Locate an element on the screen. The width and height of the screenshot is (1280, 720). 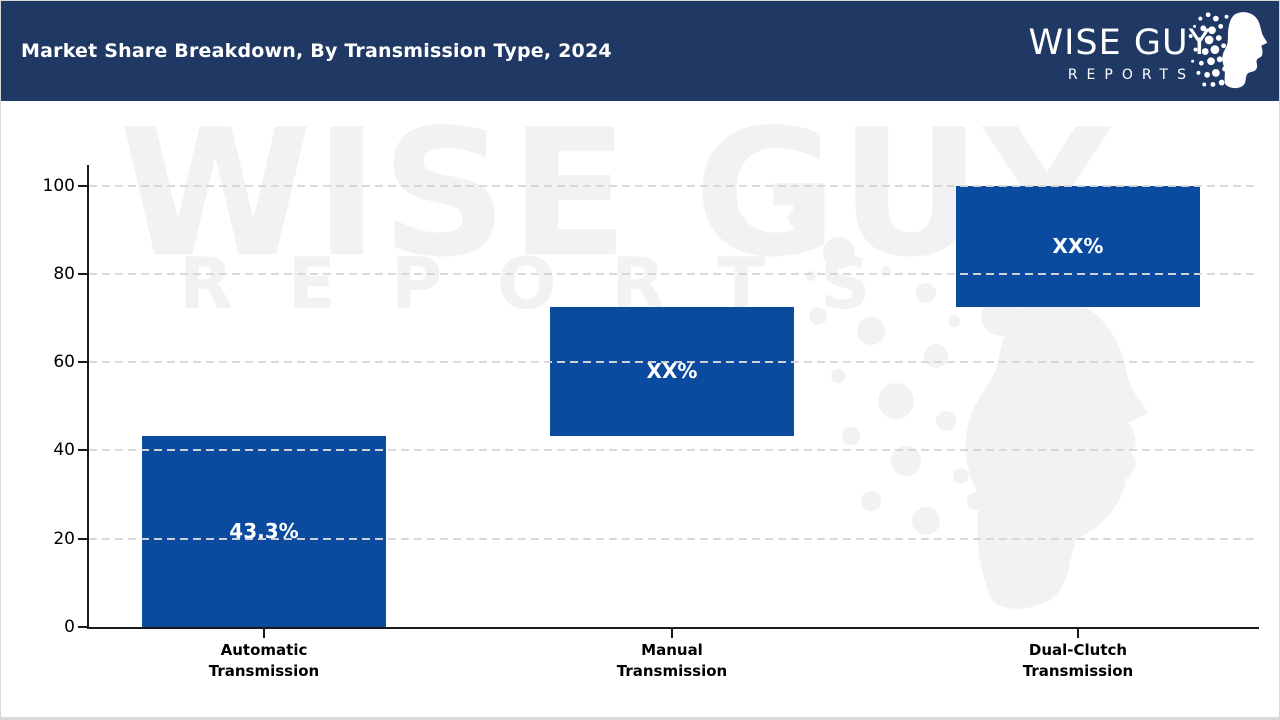
x-axis-category-label: Automatic Transmission is located at coordinates (264, 661).